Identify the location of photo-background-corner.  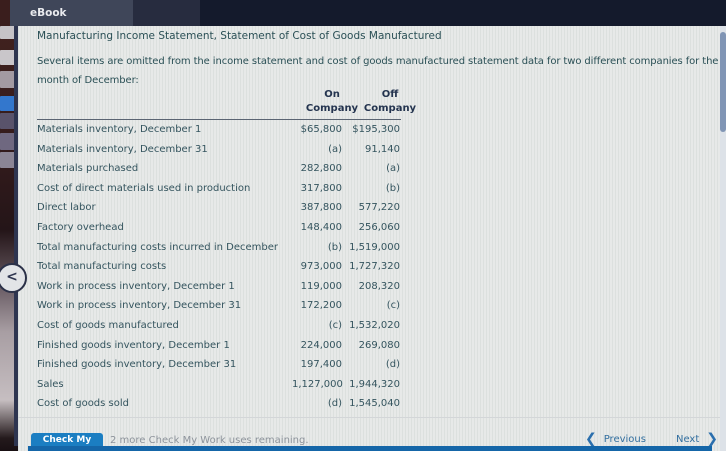
(5, 13).